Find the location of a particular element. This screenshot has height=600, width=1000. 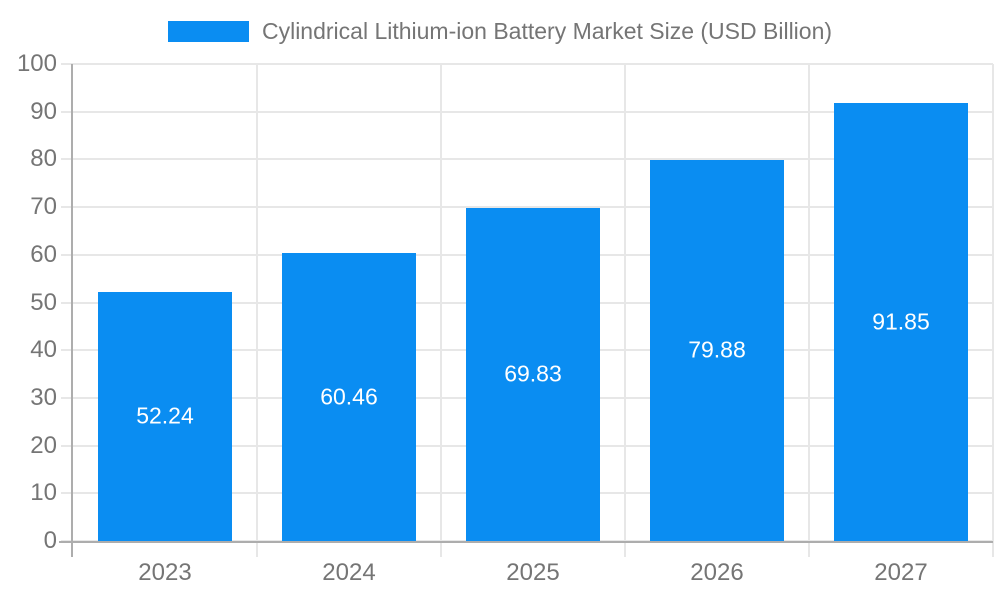

y-axis-label: 70 is located at coordinates (43, 207).